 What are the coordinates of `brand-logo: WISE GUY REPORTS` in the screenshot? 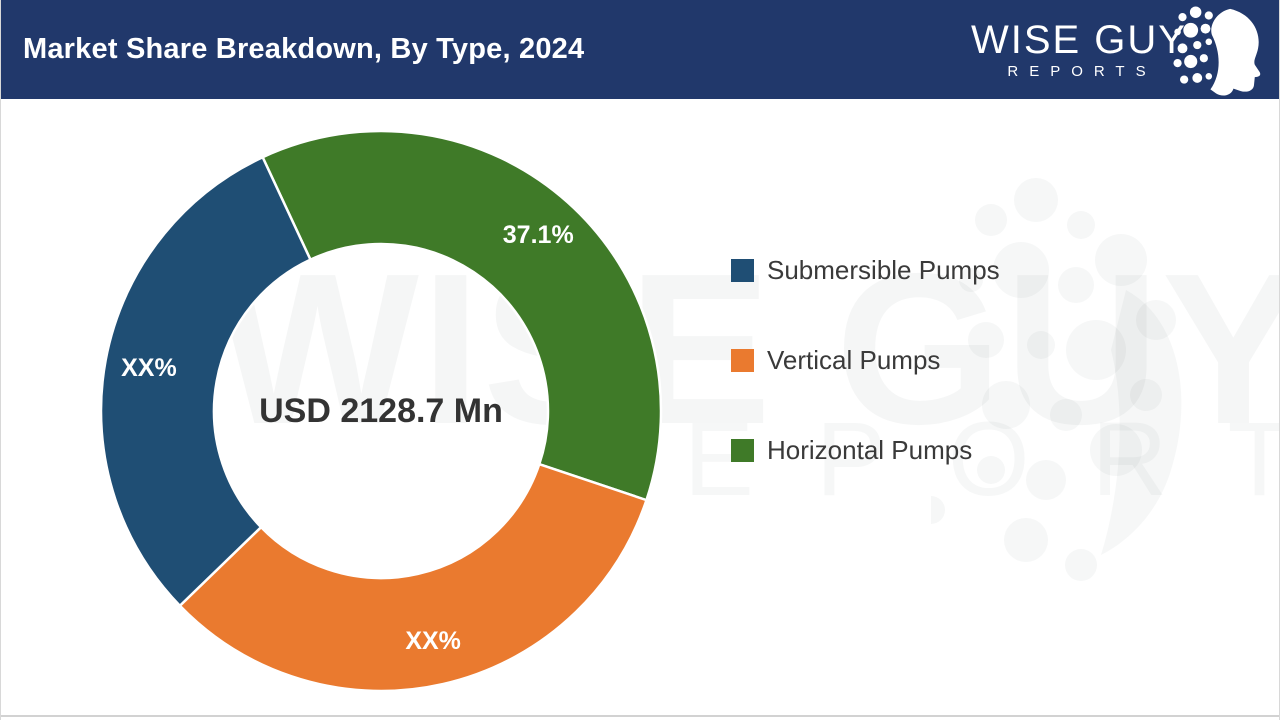 It's located at (1117, 49).